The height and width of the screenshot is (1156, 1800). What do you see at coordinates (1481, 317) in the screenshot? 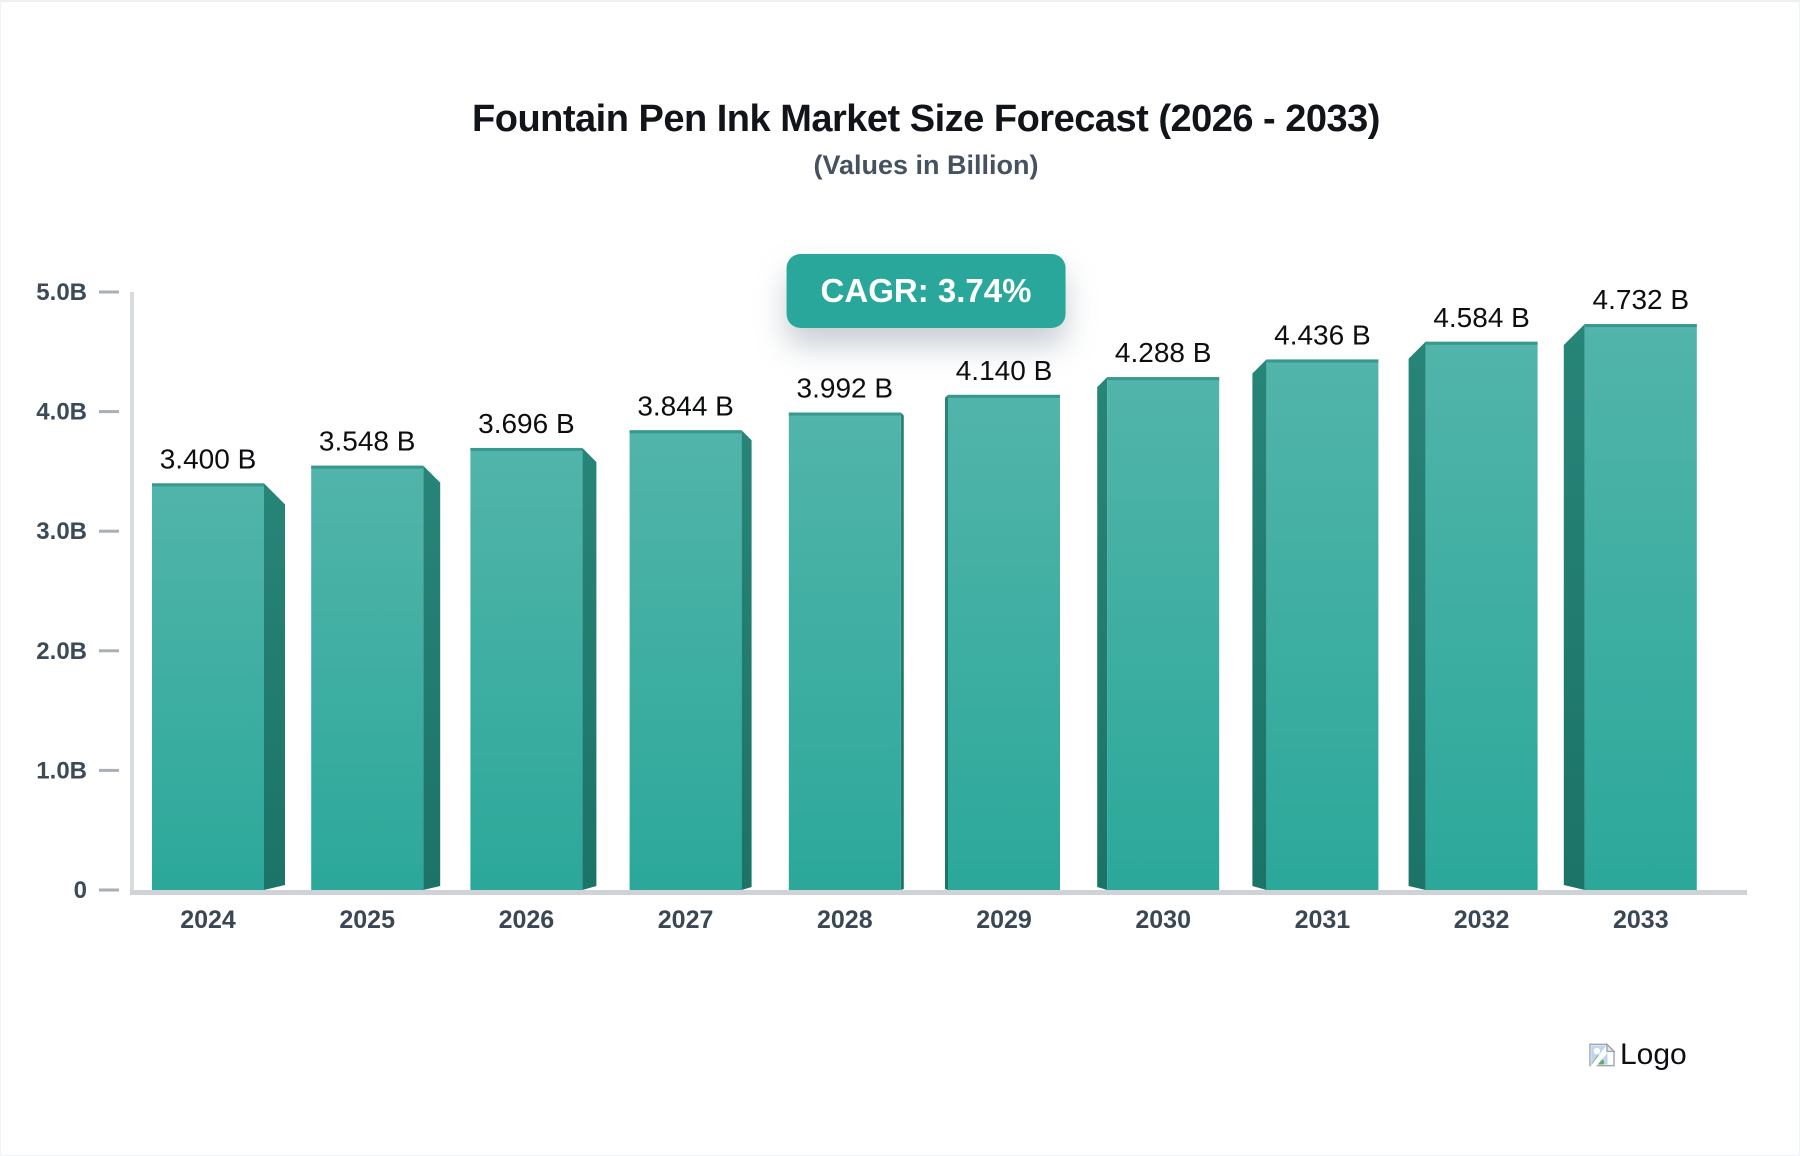
I see `bar-value-label: 4.584 B` at bounding box center [1481, 317].